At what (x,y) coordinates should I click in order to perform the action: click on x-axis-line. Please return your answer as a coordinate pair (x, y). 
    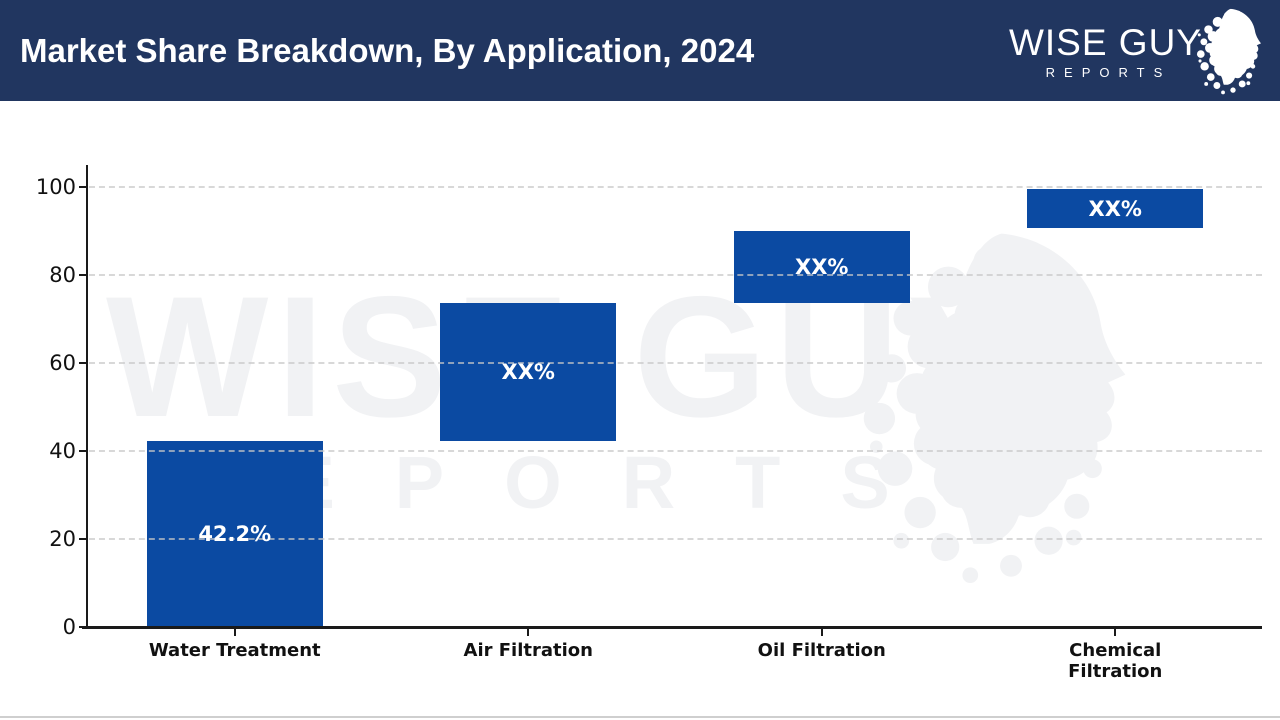
    Looking at the image, I should click on (672, 627).